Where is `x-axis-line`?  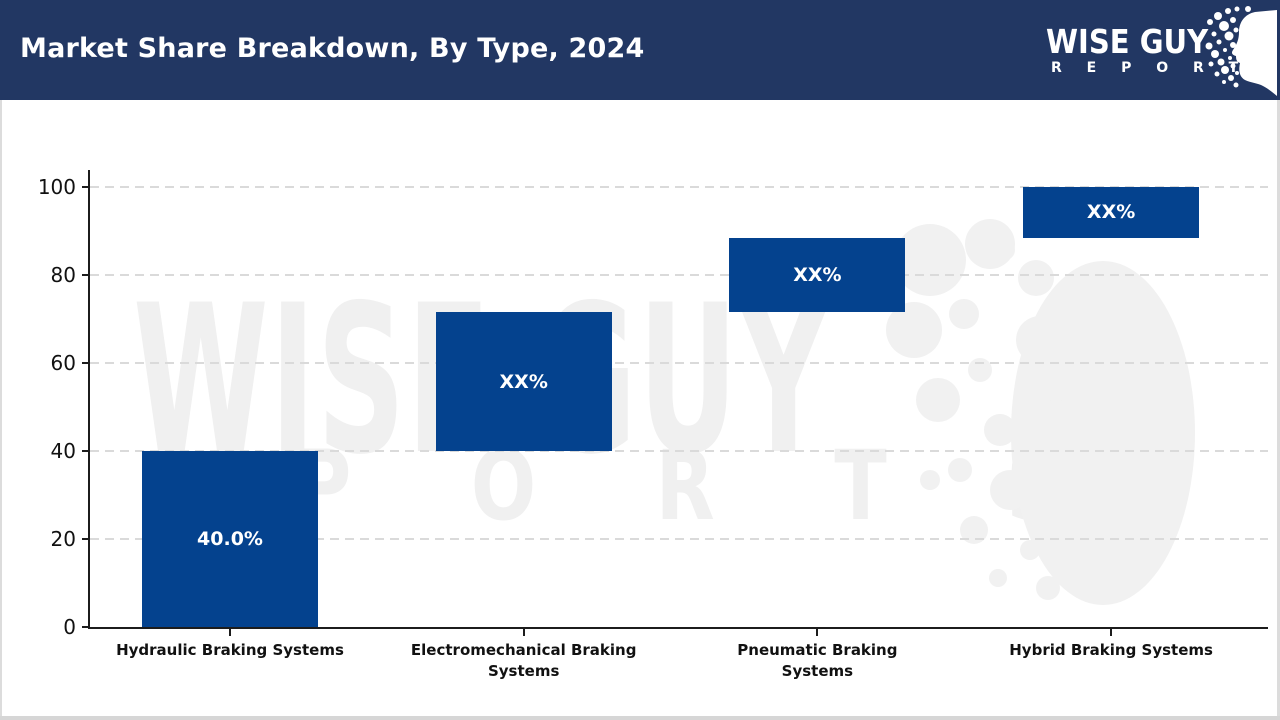 x-axis-line is located at coordinates (678, 628).